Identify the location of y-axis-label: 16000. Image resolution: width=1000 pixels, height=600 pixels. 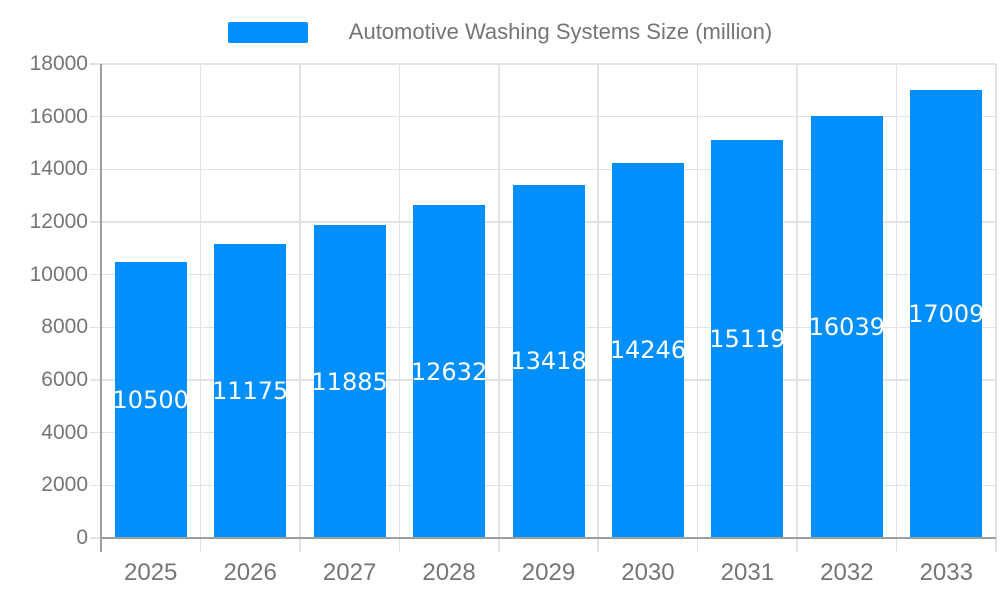
(58, 116).